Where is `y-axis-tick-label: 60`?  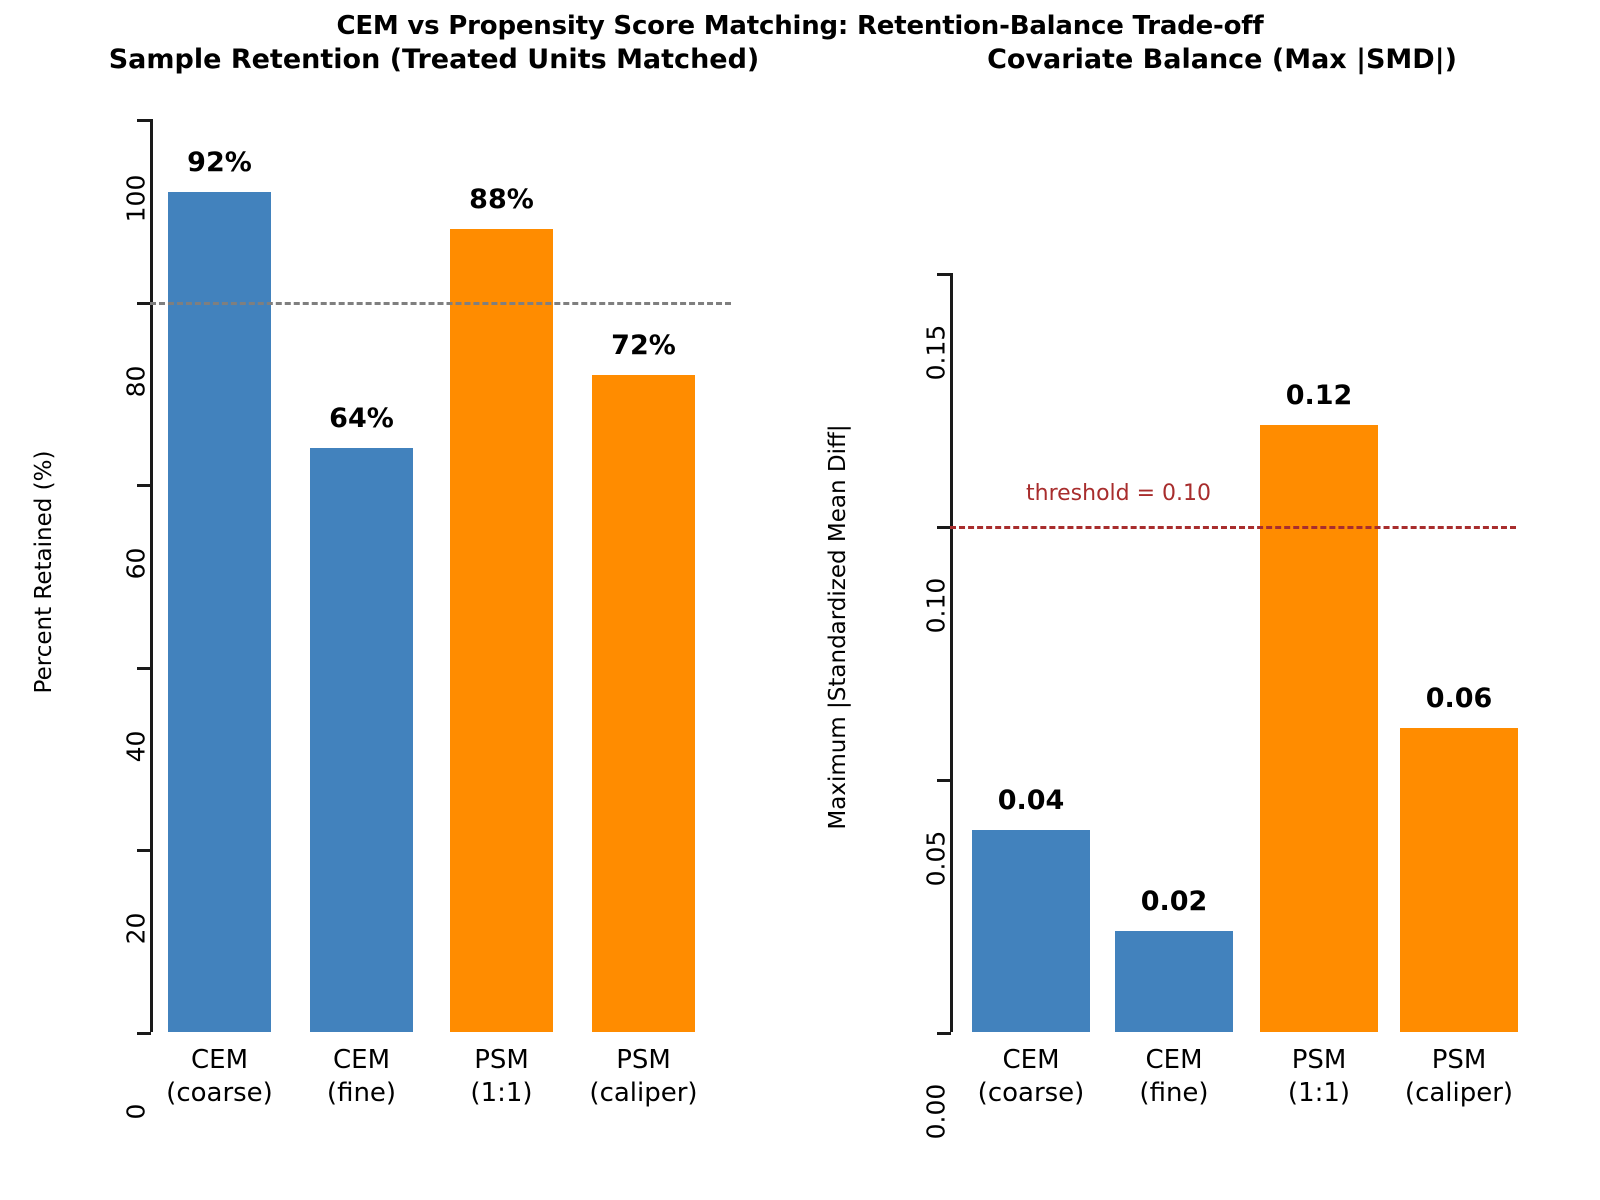
y-axis-tick-label: 60 is located at coordinates (136, 563).